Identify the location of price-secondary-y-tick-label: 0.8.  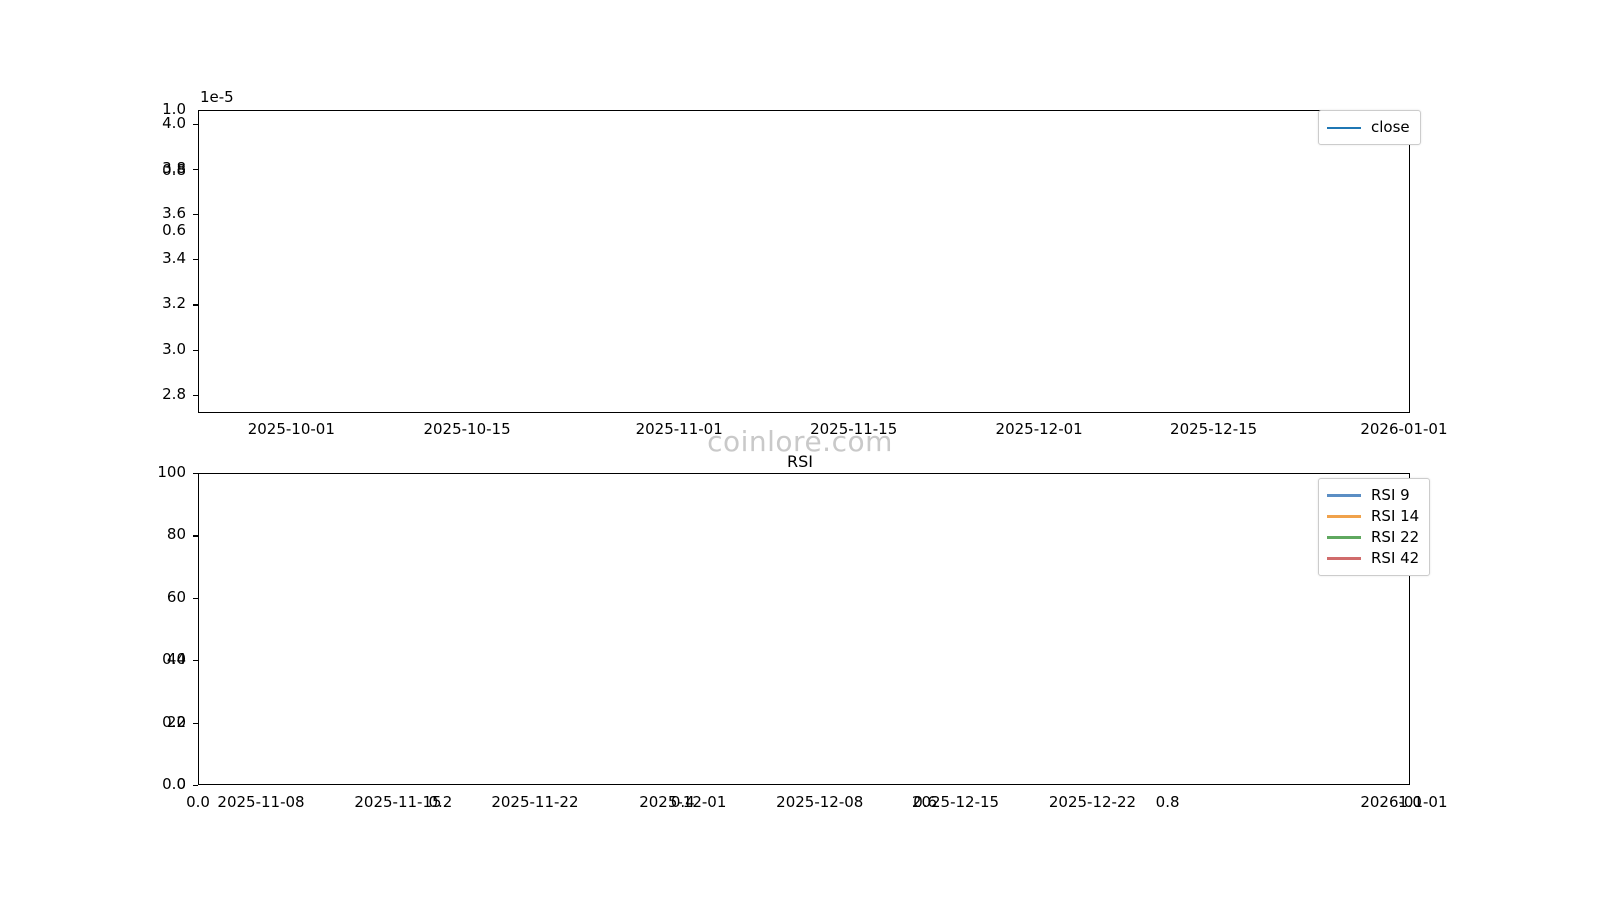
(174, 169).